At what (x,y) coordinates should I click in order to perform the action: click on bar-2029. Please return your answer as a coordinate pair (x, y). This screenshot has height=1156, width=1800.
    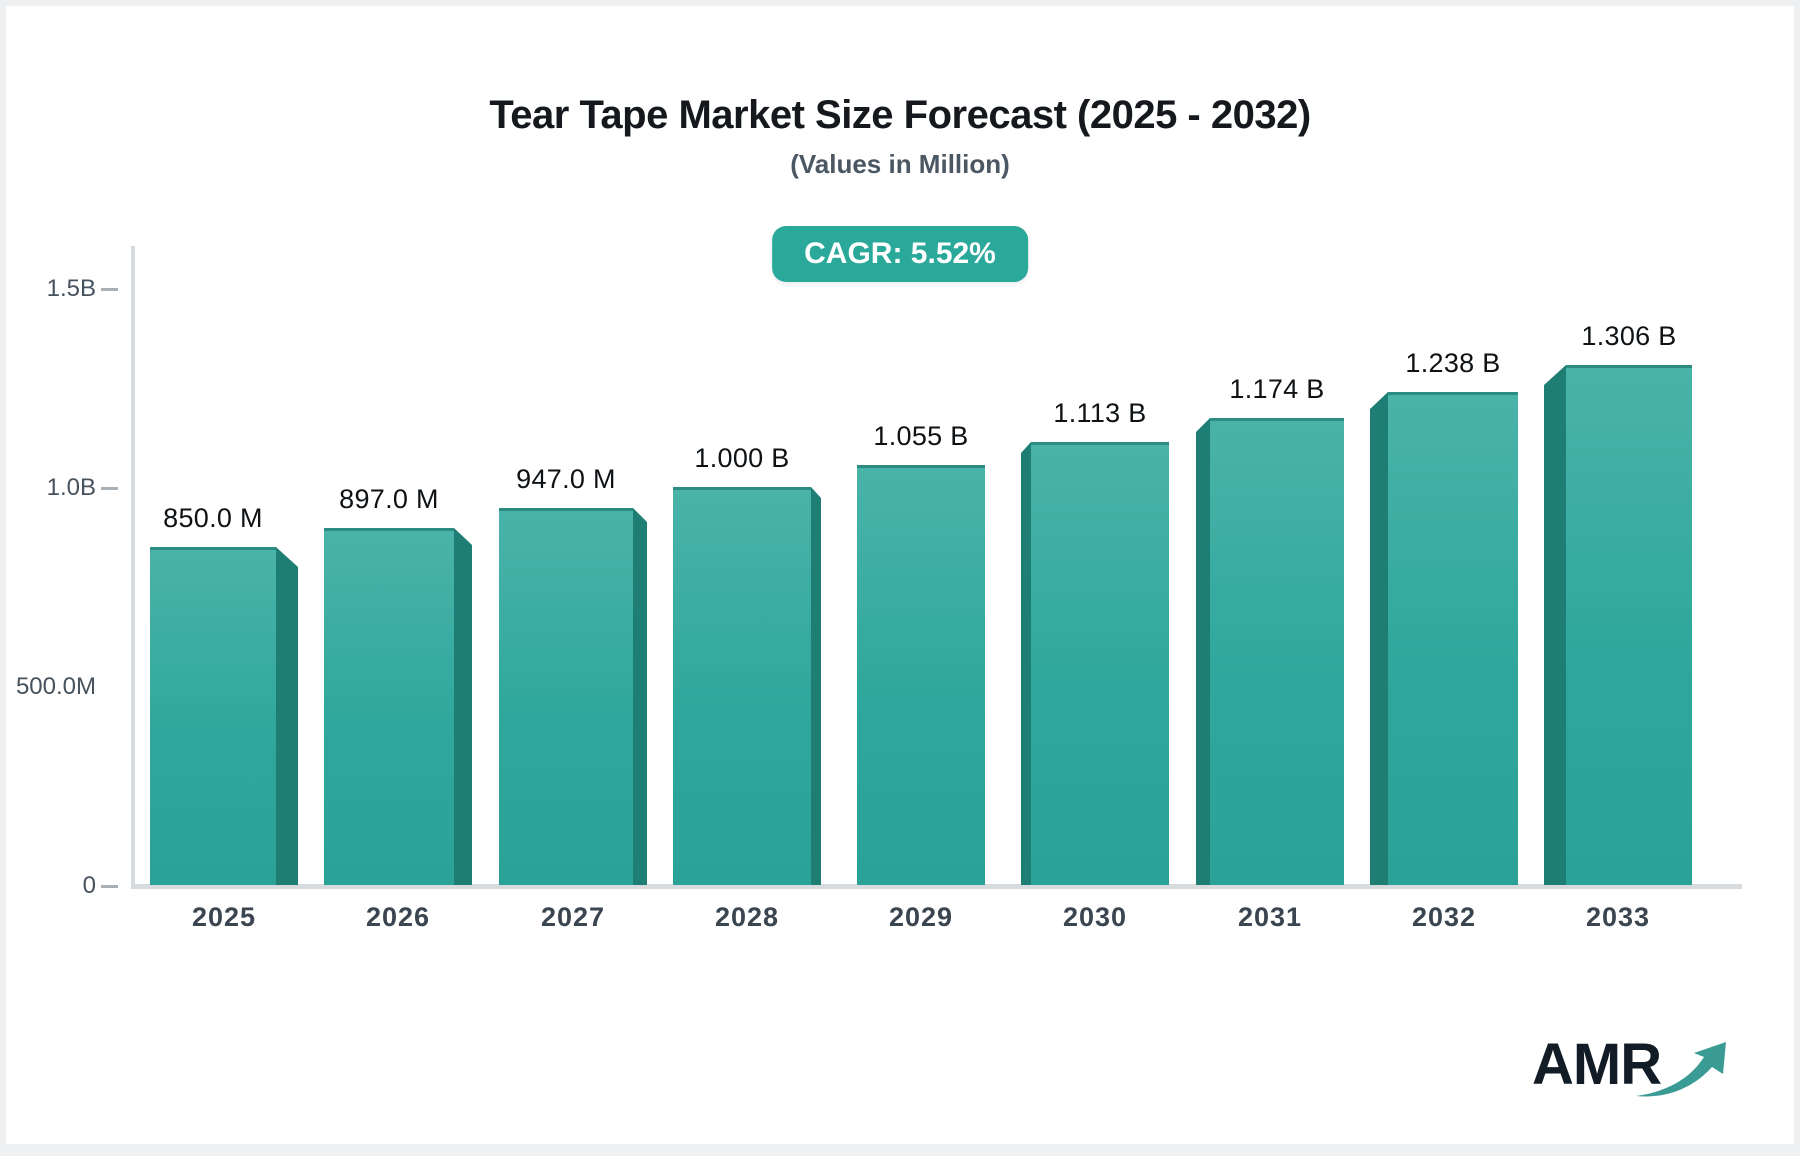
    Looking at the image, I should click on (921, 675).